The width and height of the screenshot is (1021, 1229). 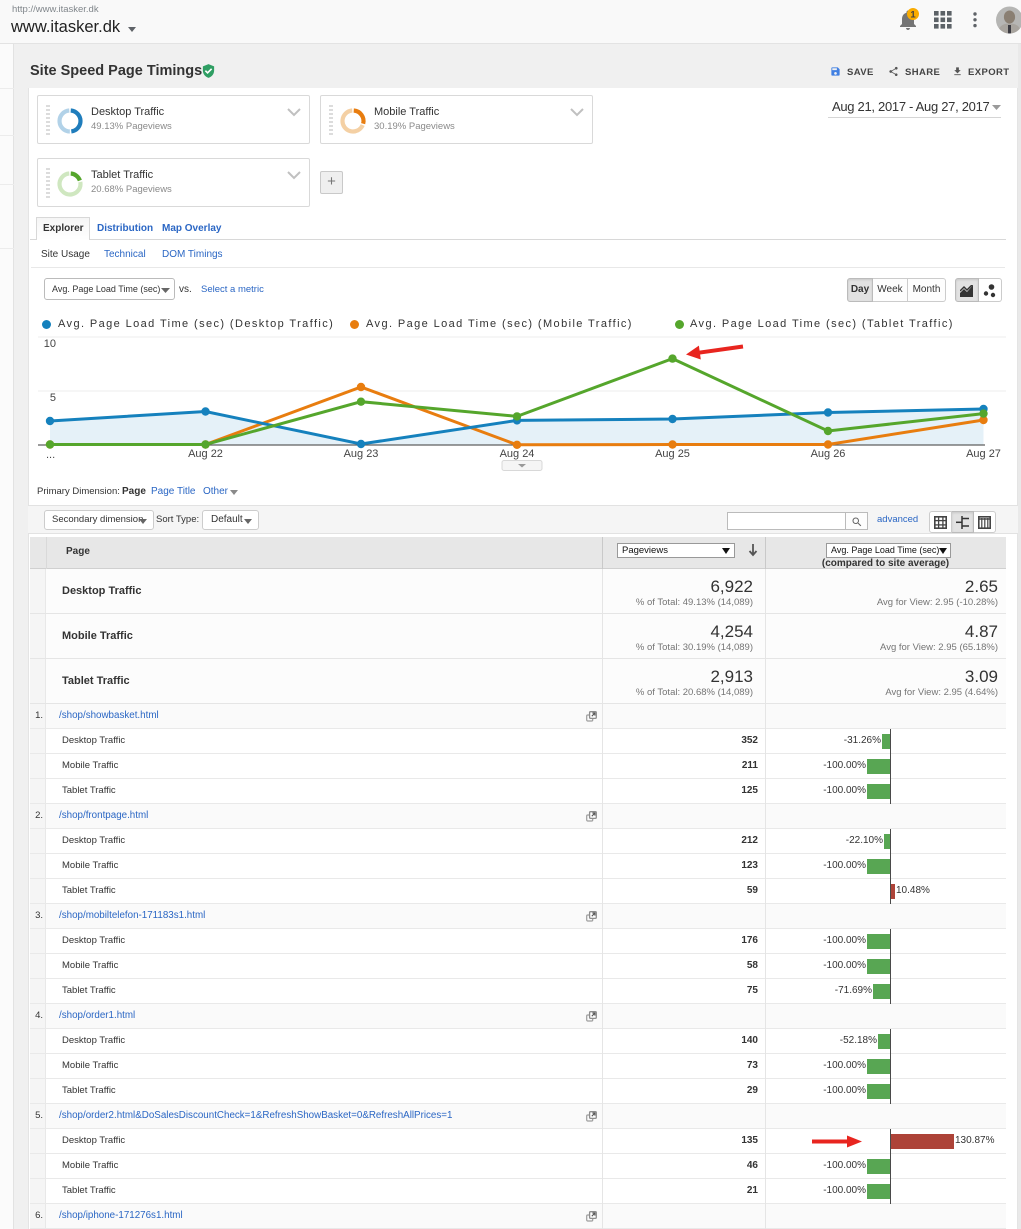 I want to click on svg-text: 5, so click(x=53, y=398).